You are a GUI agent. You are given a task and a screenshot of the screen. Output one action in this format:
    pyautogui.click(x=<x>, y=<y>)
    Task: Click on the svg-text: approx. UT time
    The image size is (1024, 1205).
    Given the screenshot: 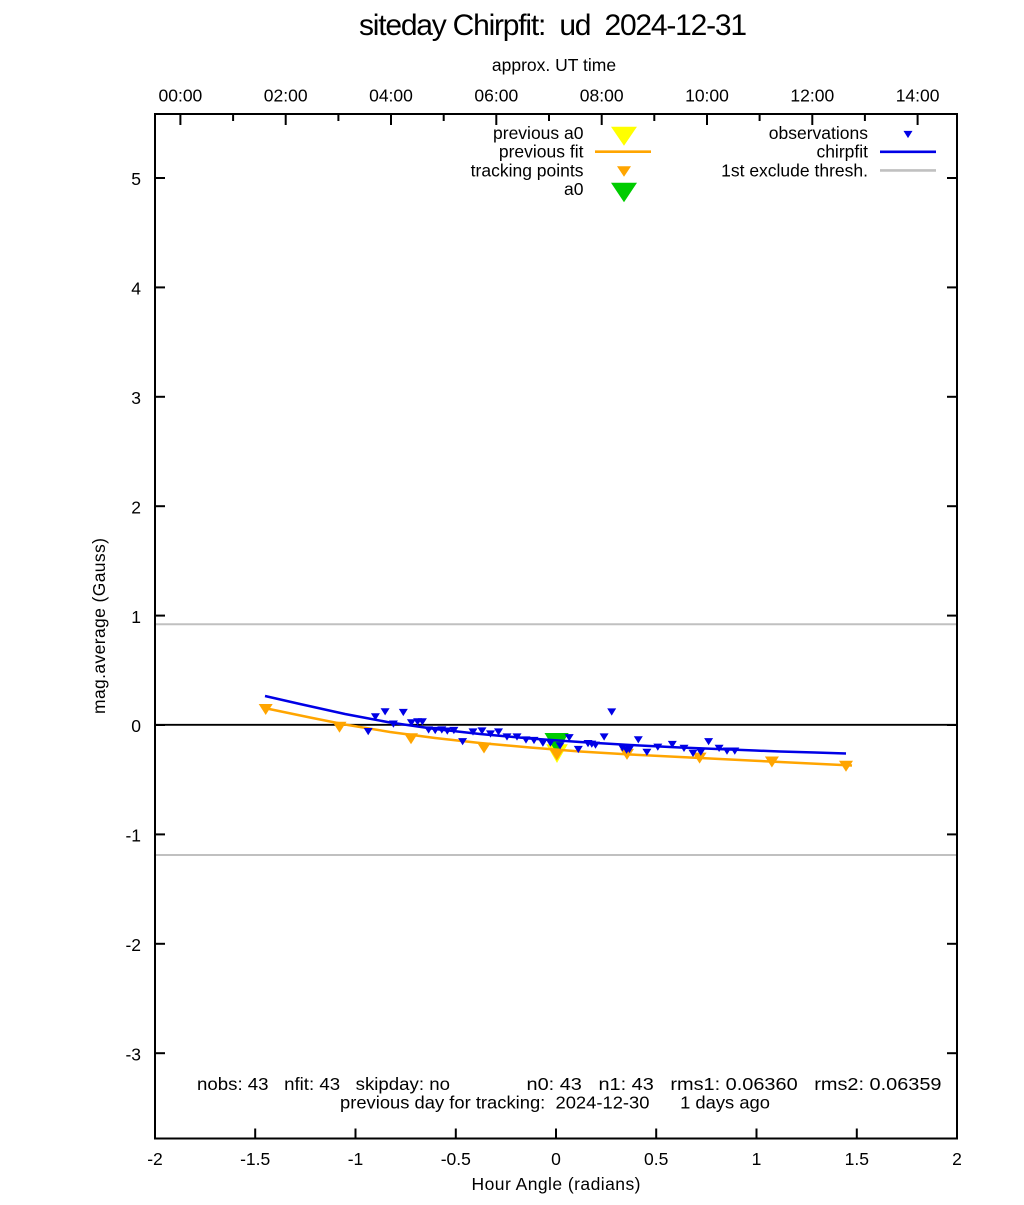 What is the action you would take?
    pyautogui.click(x=554, y=65)
    